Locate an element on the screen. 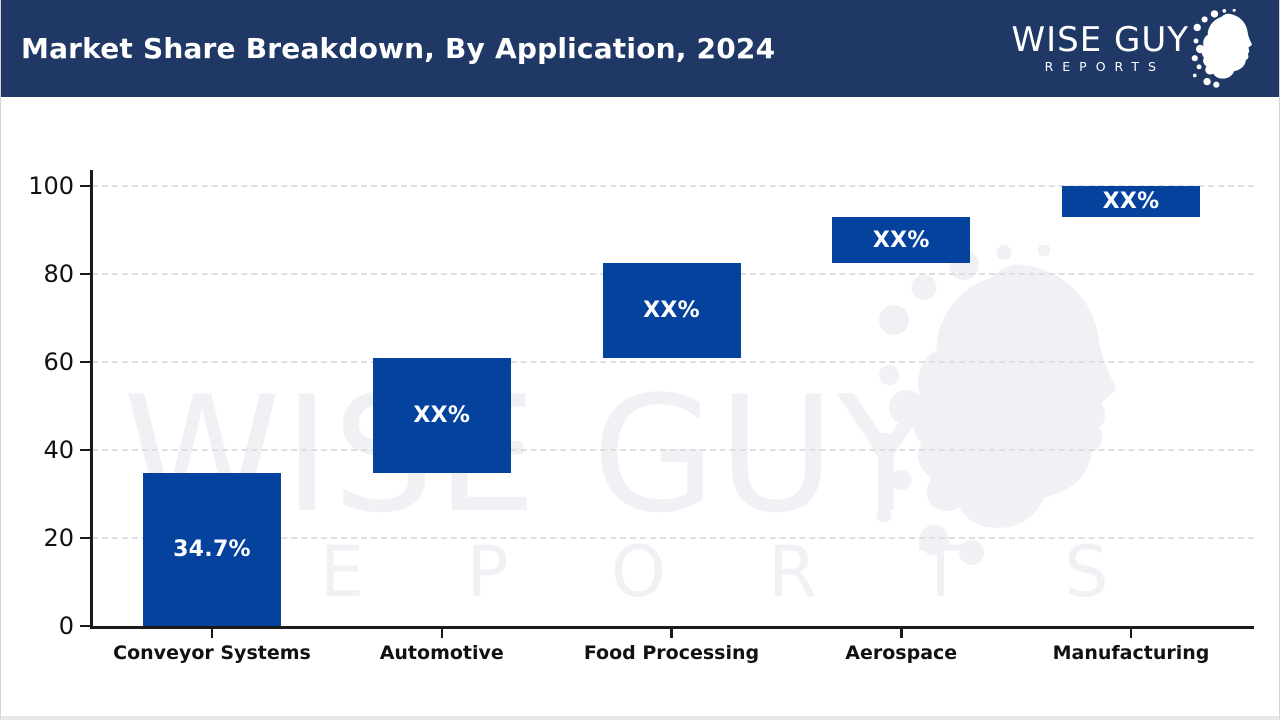 Image resolution: width=1280 pixels, height=720 pixels. bar-conveyor-systems: 34.7% is located at coordinates (212, 549).